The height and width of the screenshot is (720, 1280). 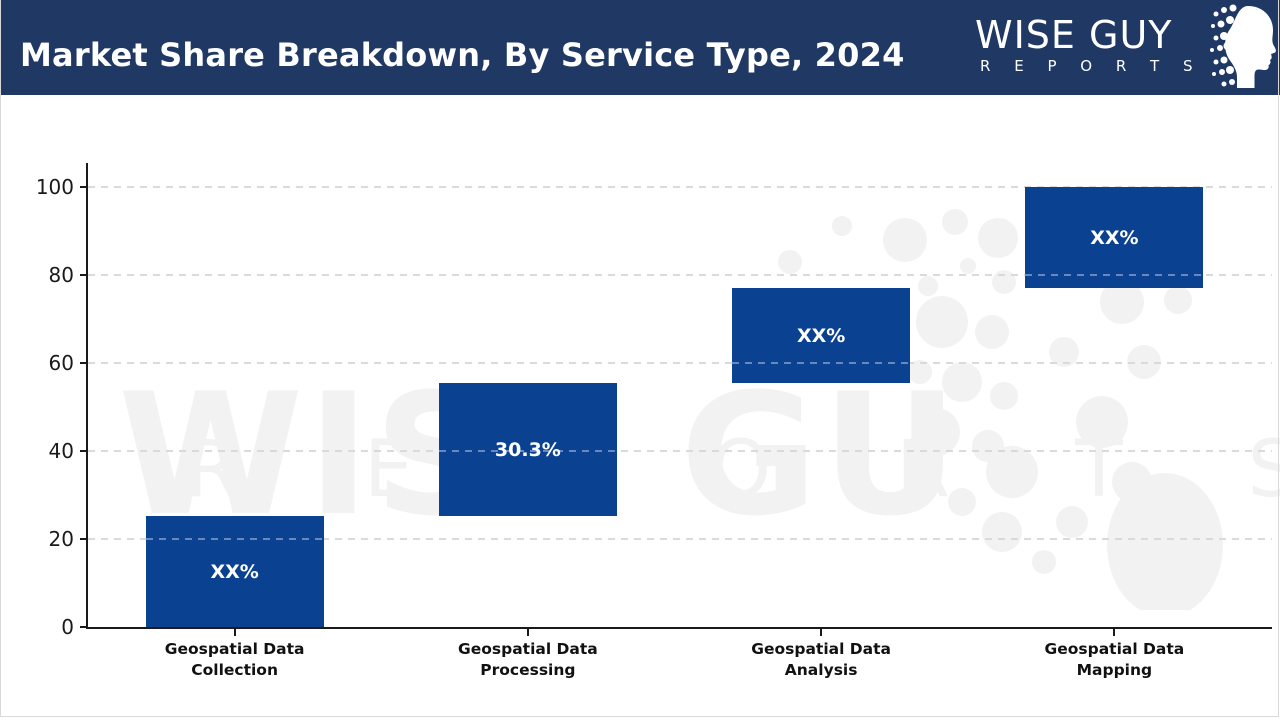 I want to click on x-category-label: Geospatial Data Collection, so click(x=234, y=659).